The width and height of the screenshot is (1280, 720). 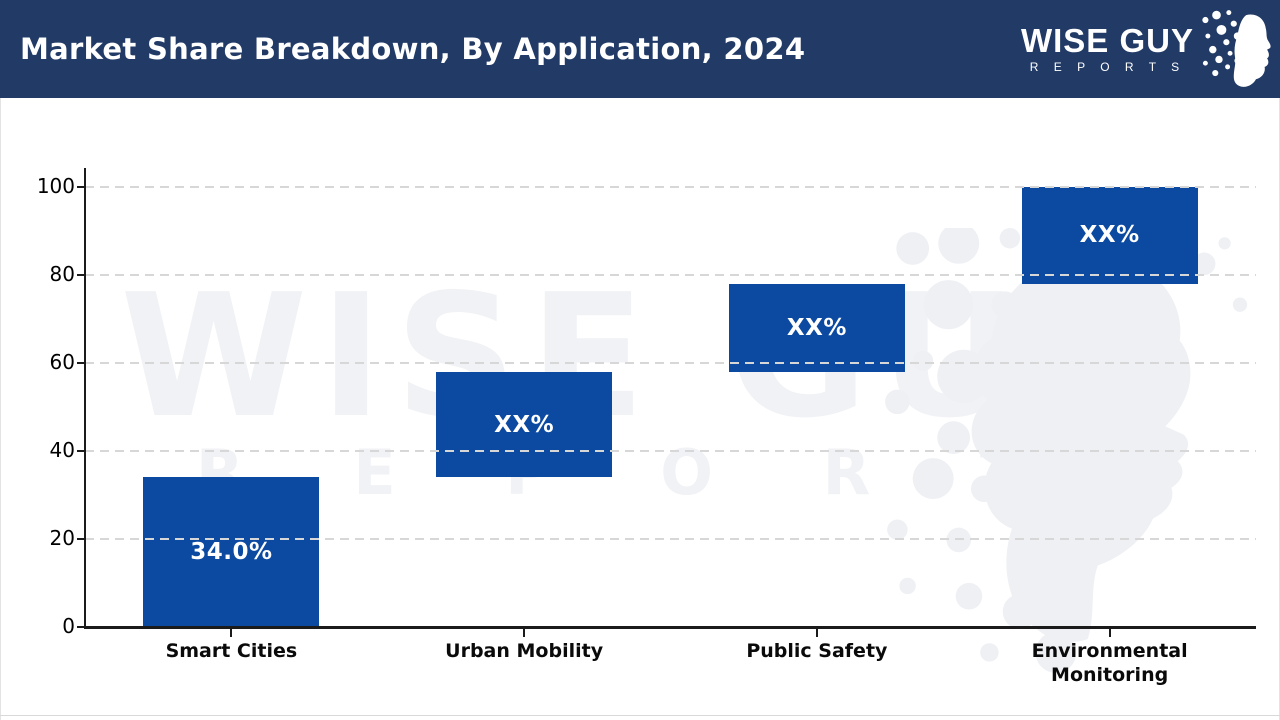 What do you see at coordinates (1236, 48) in the screenshot?
I see `logo-face-icon` at bounding box center [1236, 48].